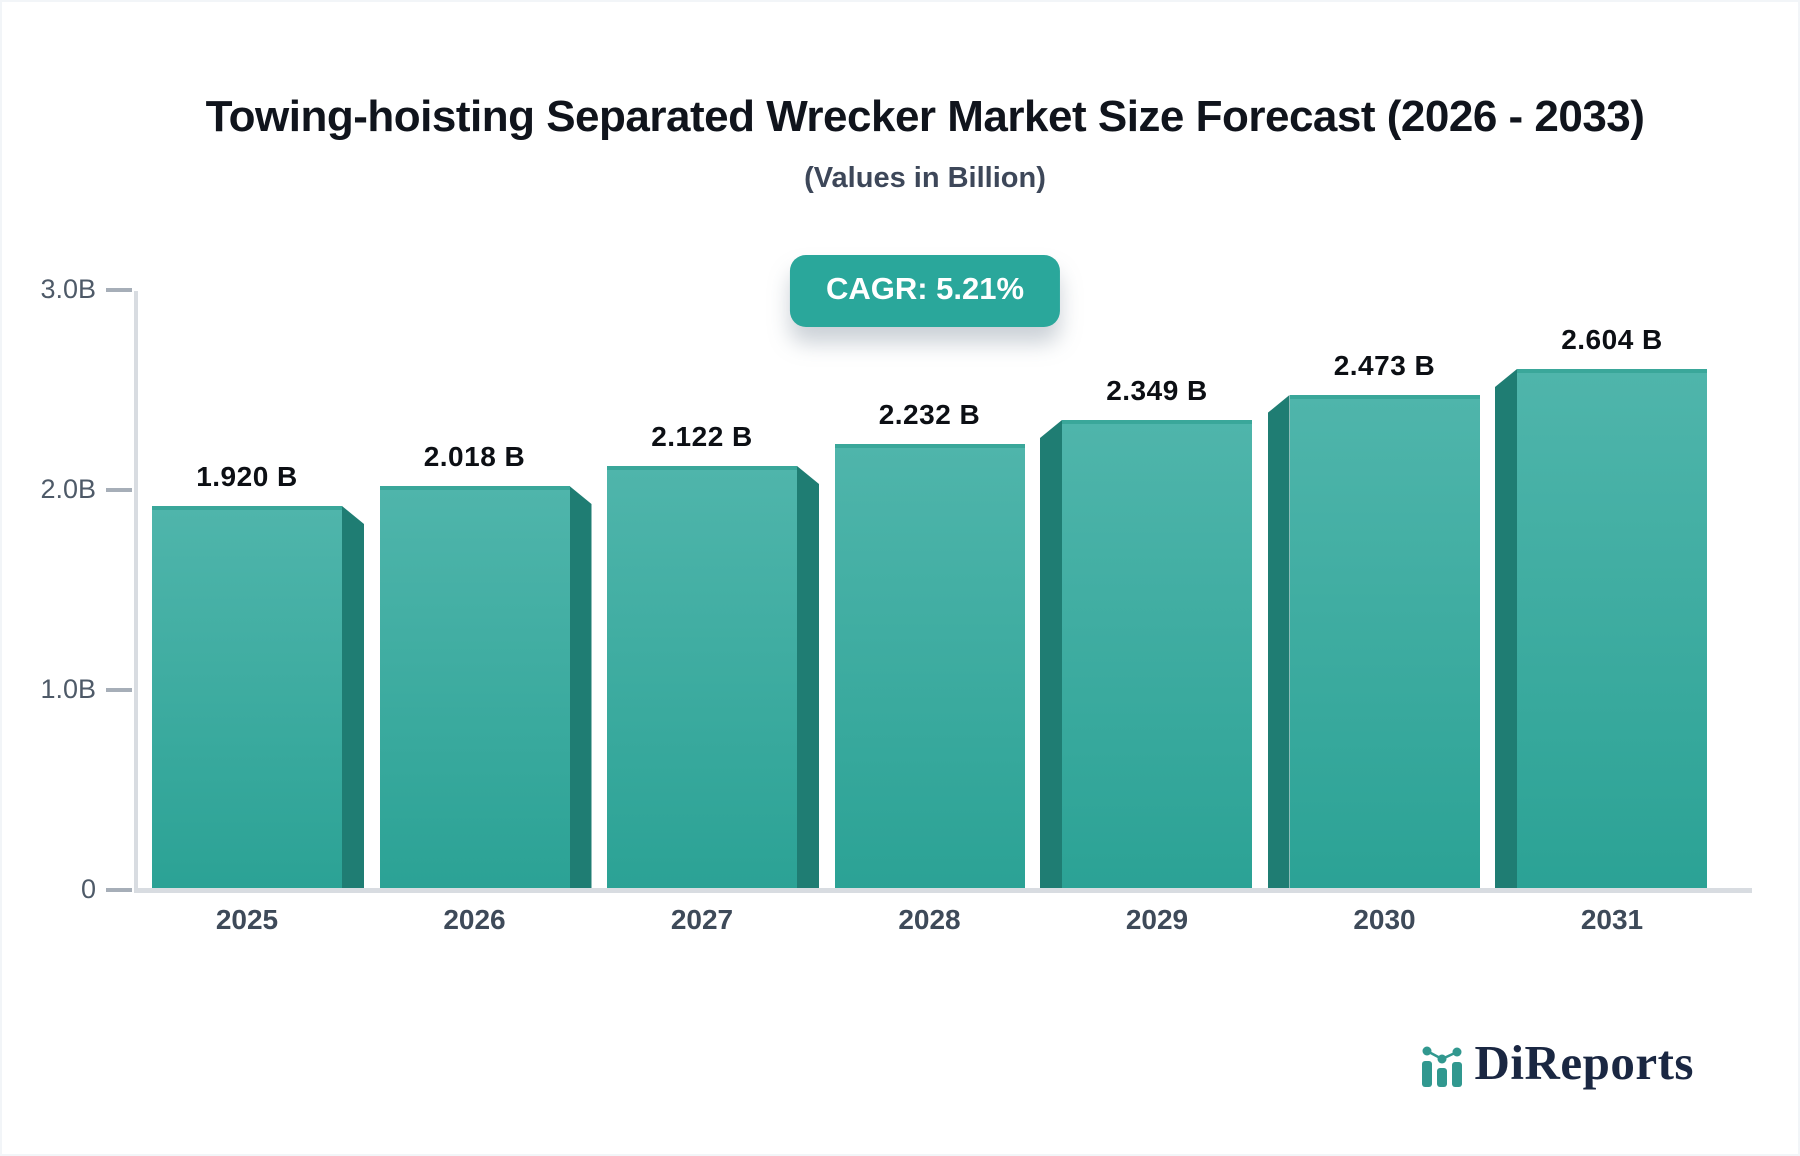 The width and height of the screenshot is (1800, 1156). Describe the element at coordinates (474, 688) in the screenshot. I see `bar-2026` at that location.